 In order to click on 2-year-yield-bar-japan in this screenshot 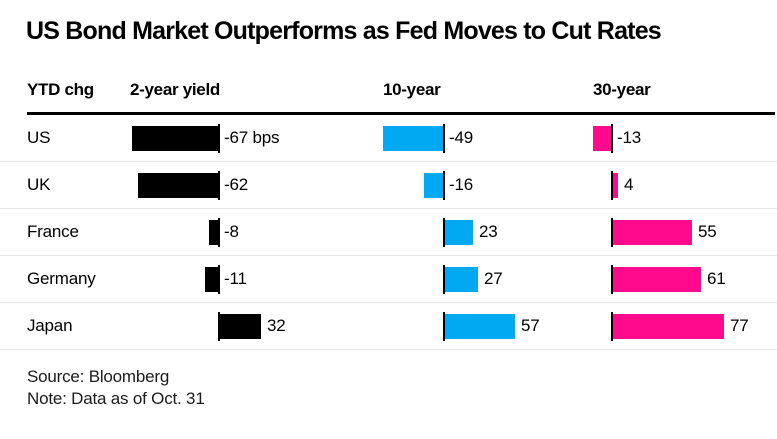, I will do `click(240, 326)`.